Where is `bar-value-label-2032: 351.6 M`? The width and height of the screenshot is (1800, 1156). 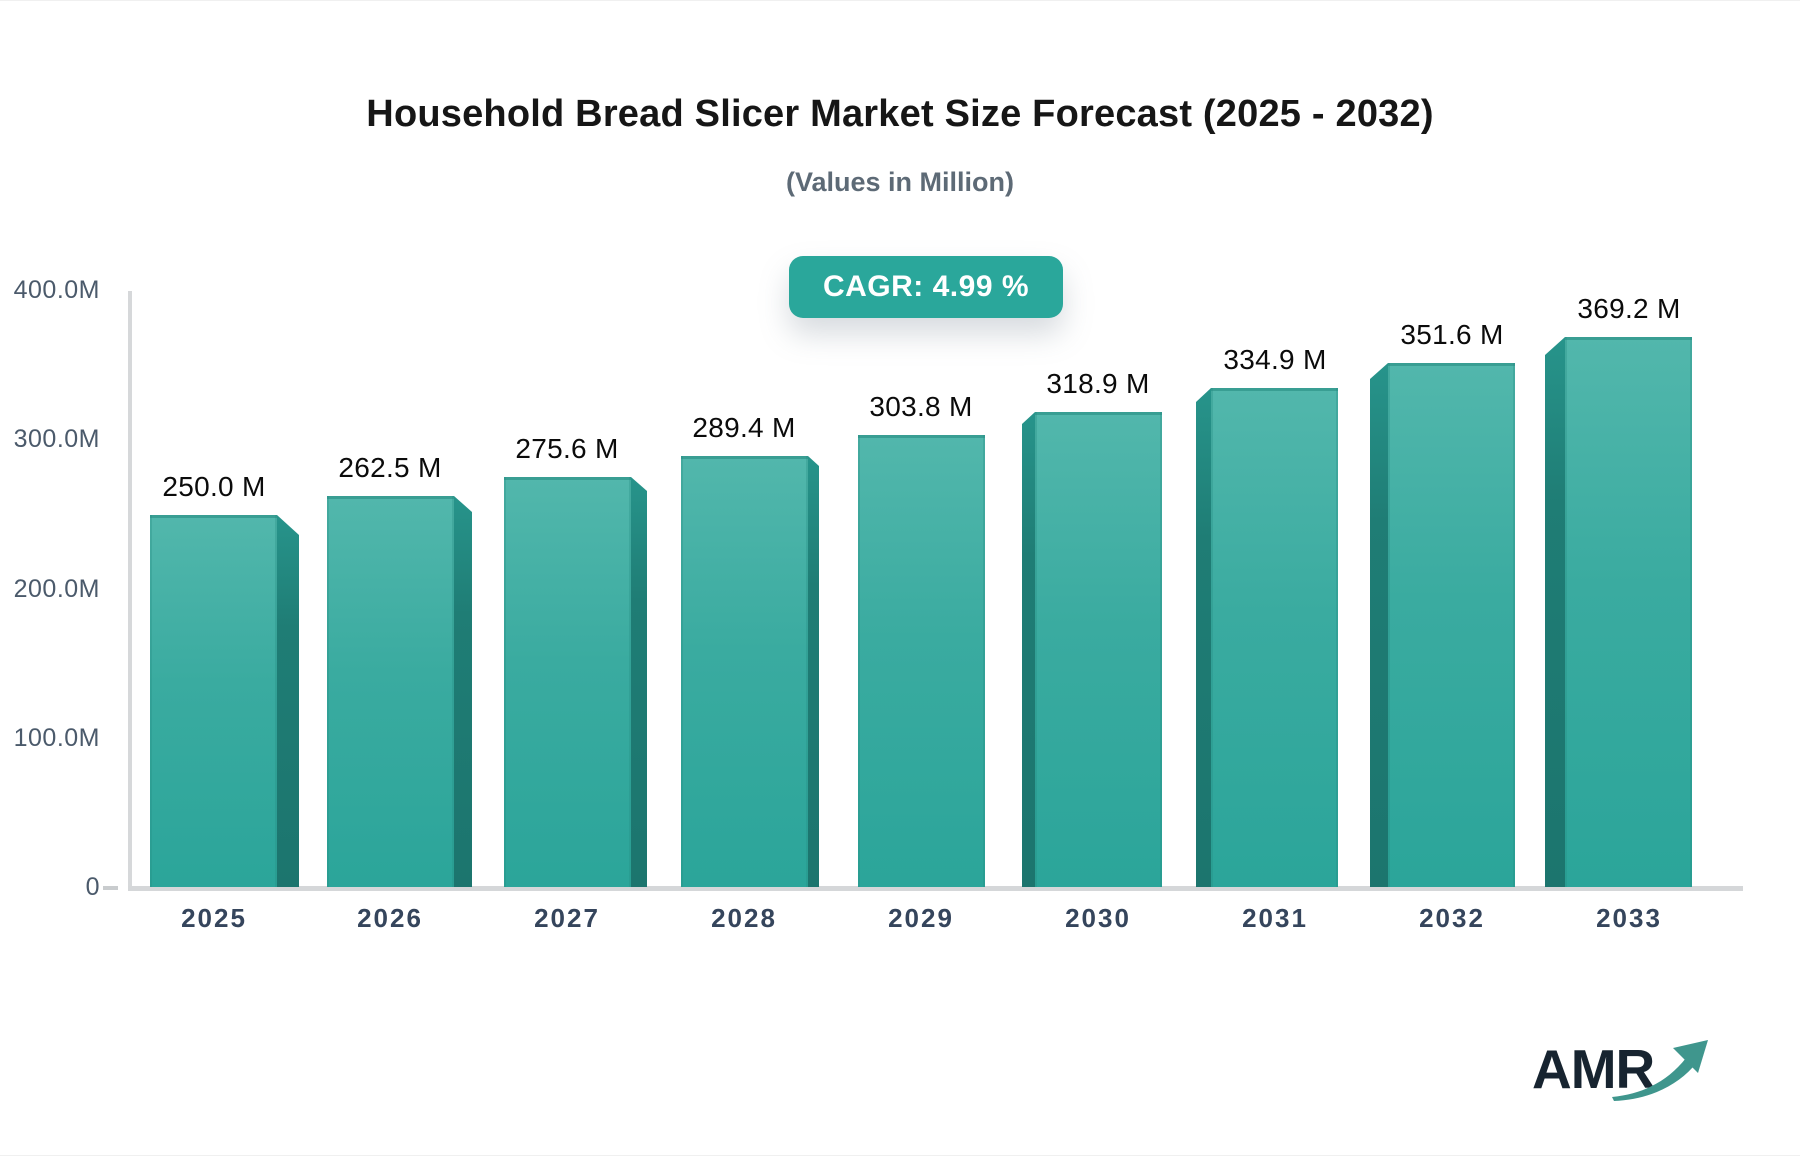
bar-value-label-2032: 351.6 M is located at coordinates (1452, 334).